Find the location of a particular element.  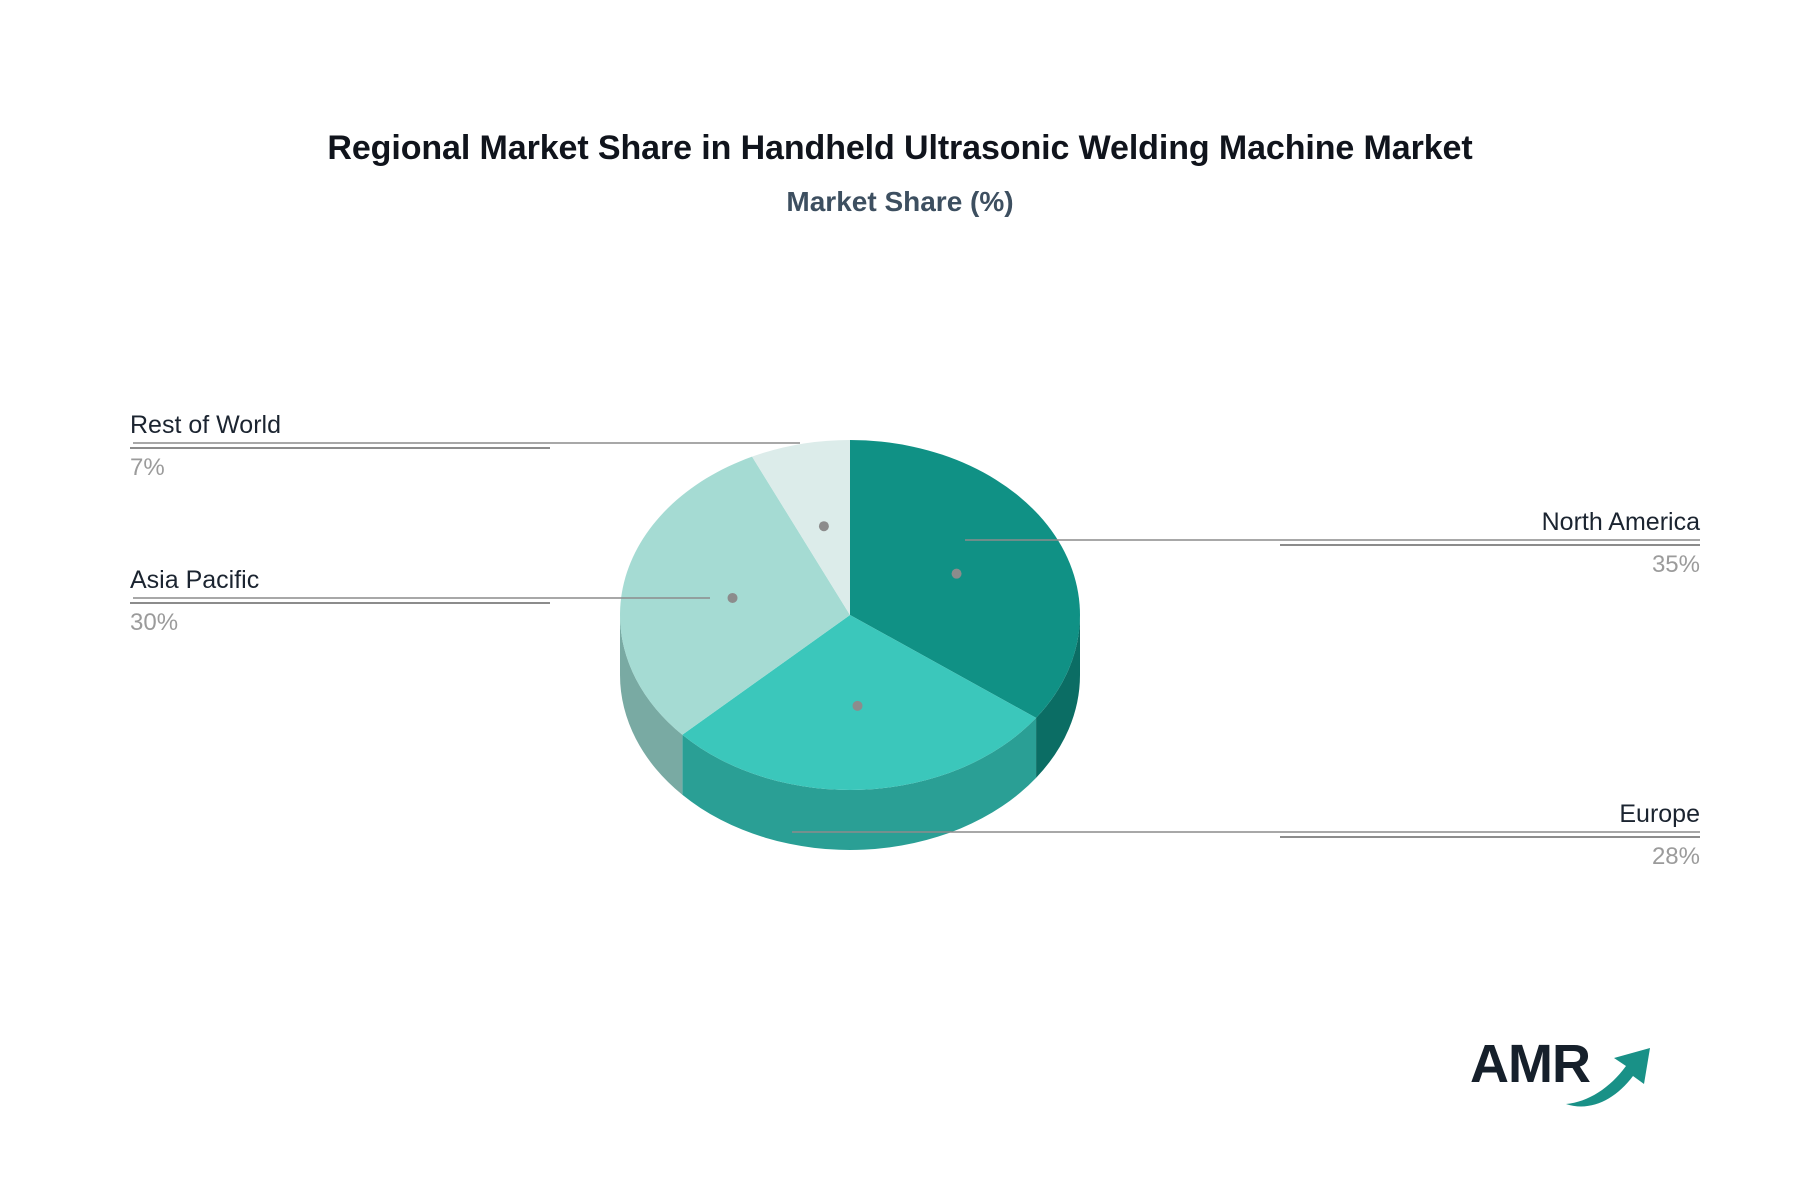

callout-rule-asia-pacific is located at coordinates (340, 603).